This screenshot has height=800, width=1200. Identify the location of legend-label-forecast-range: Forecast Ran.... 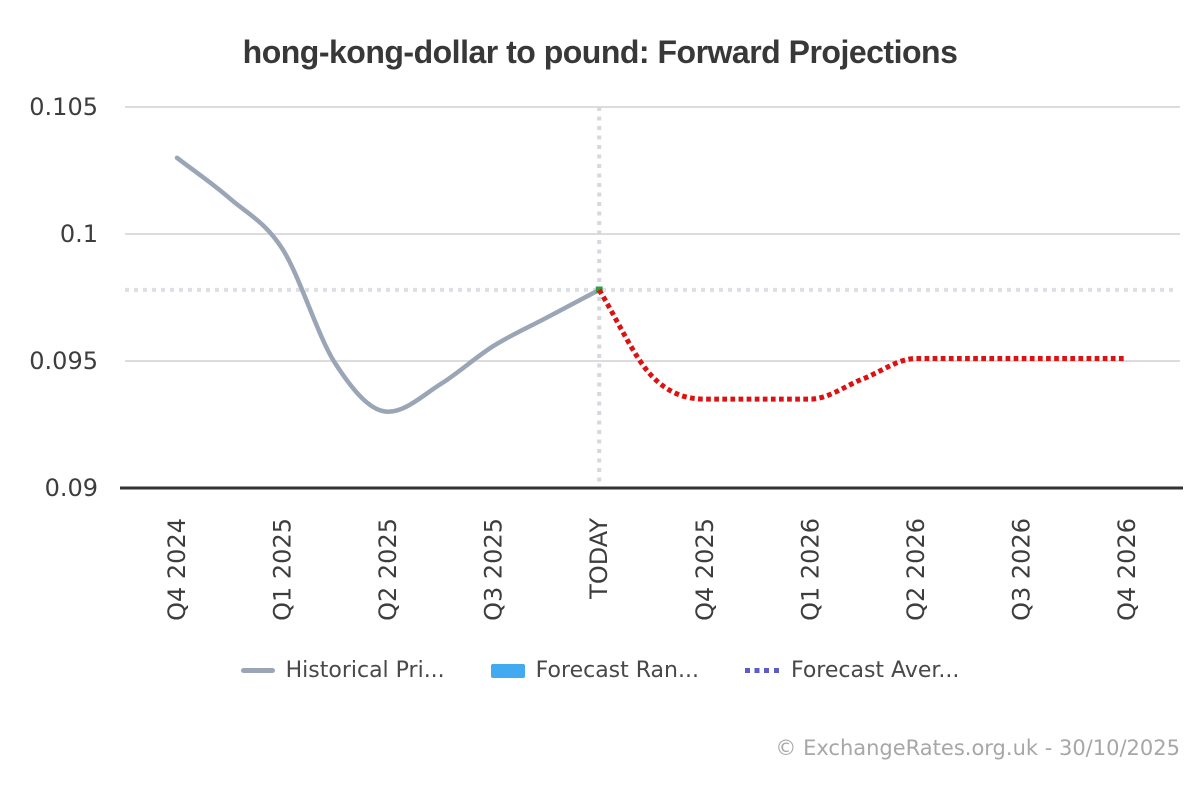
(617, 670).